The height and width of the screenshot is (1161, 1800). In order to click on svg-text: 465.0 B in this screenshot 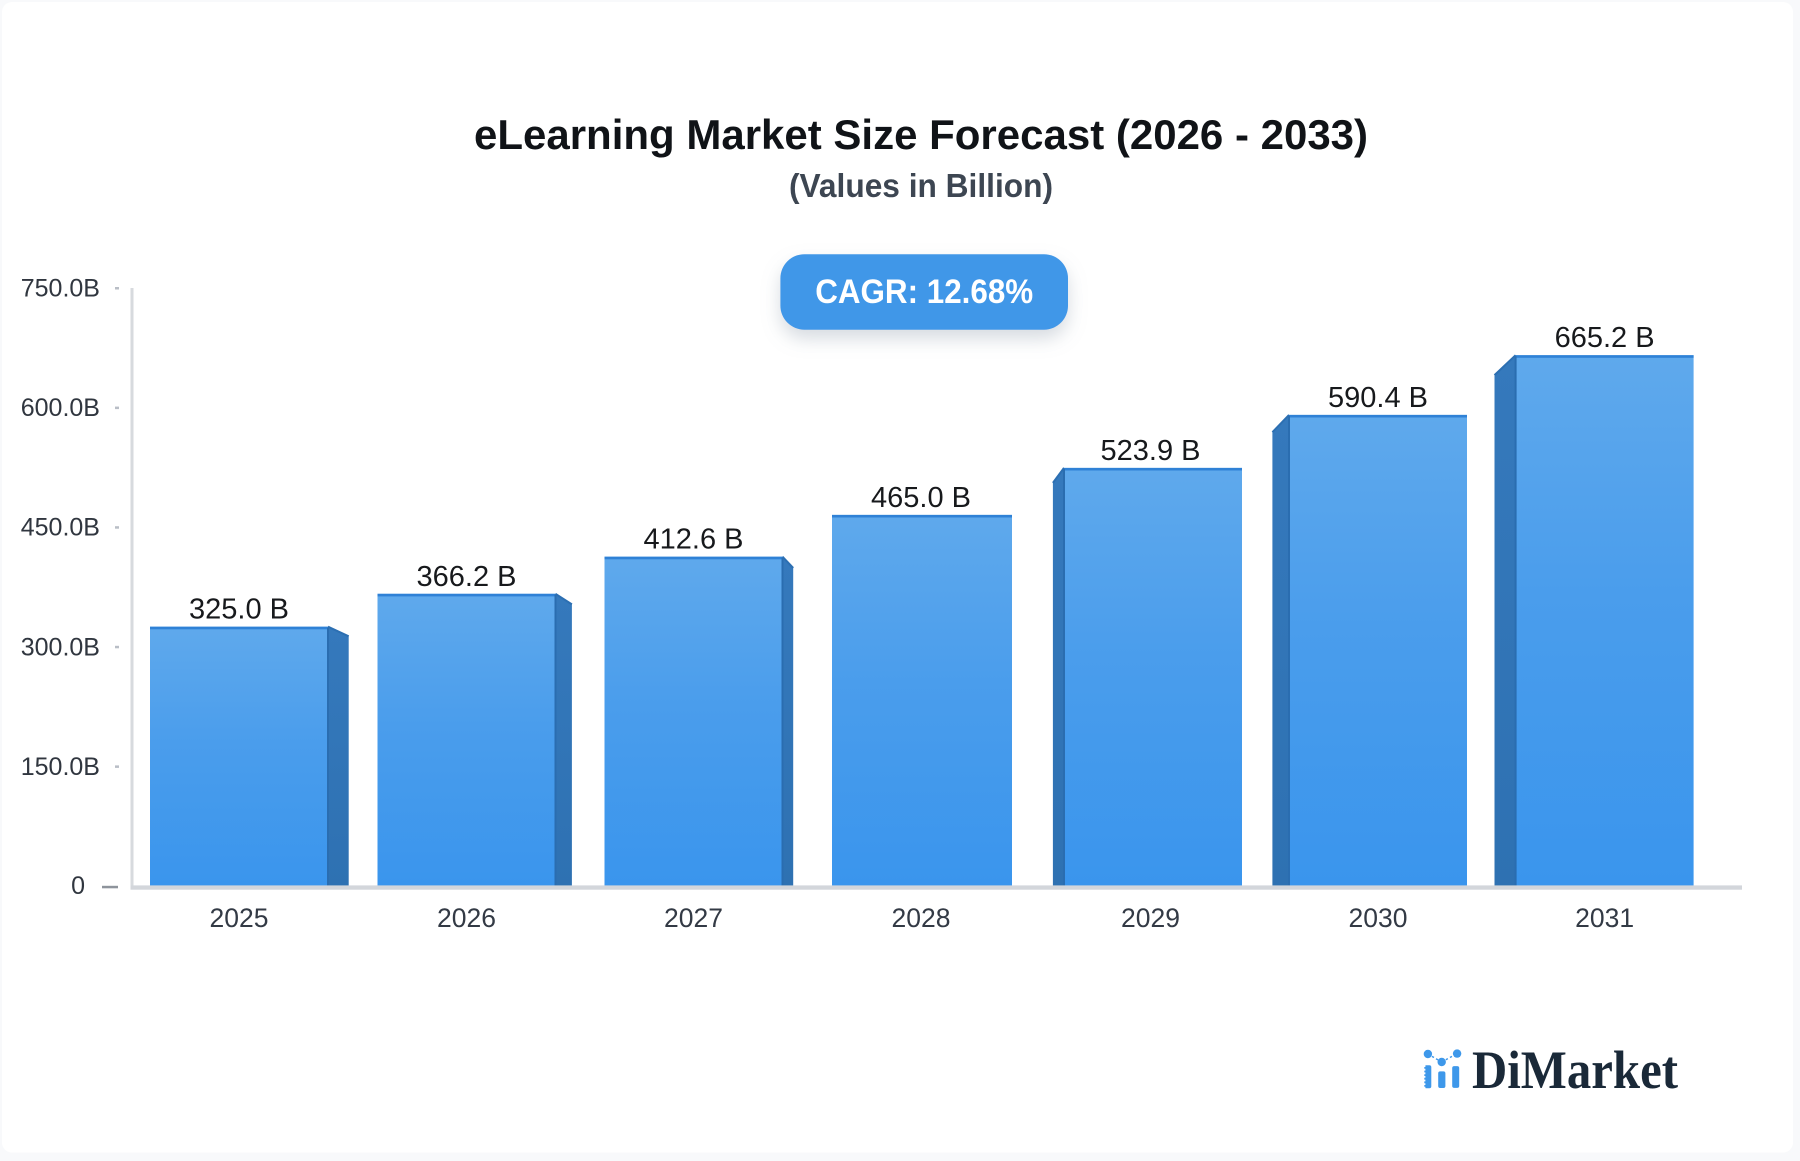, I will do `click(921, 498)`.